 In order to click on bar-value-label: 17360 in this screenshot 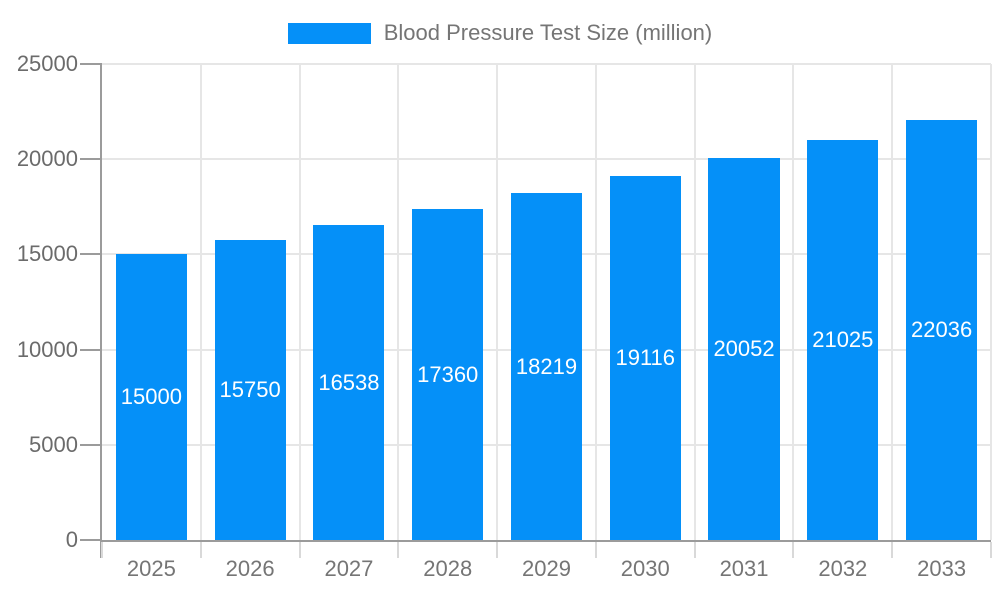, I will do `click(448, 374)`.